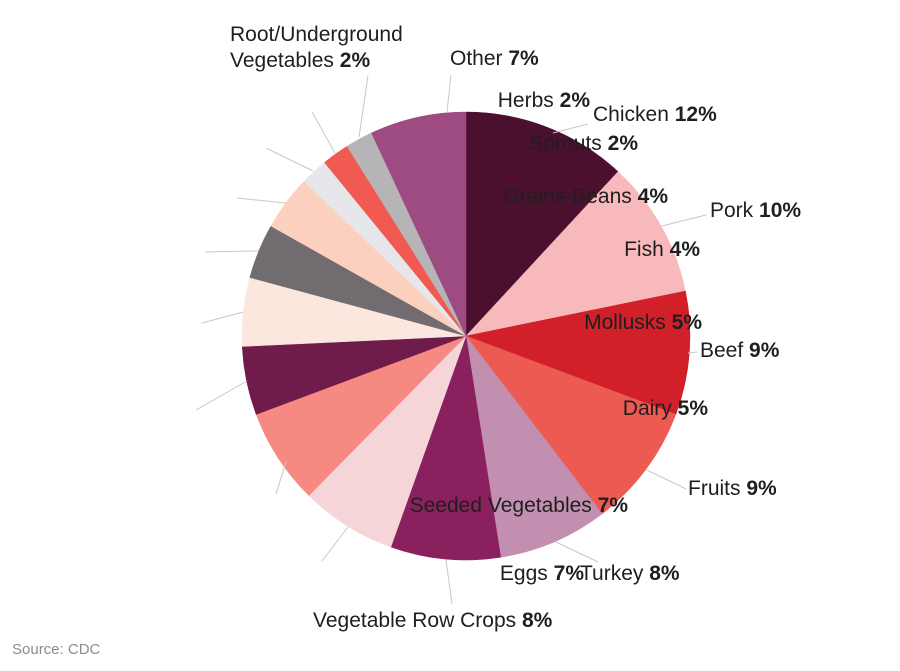  What do you see at coordinates (449, 582) in the screenshot?
I see `leader-line-vegetable-row-crops` at bounding box center [449, 582].